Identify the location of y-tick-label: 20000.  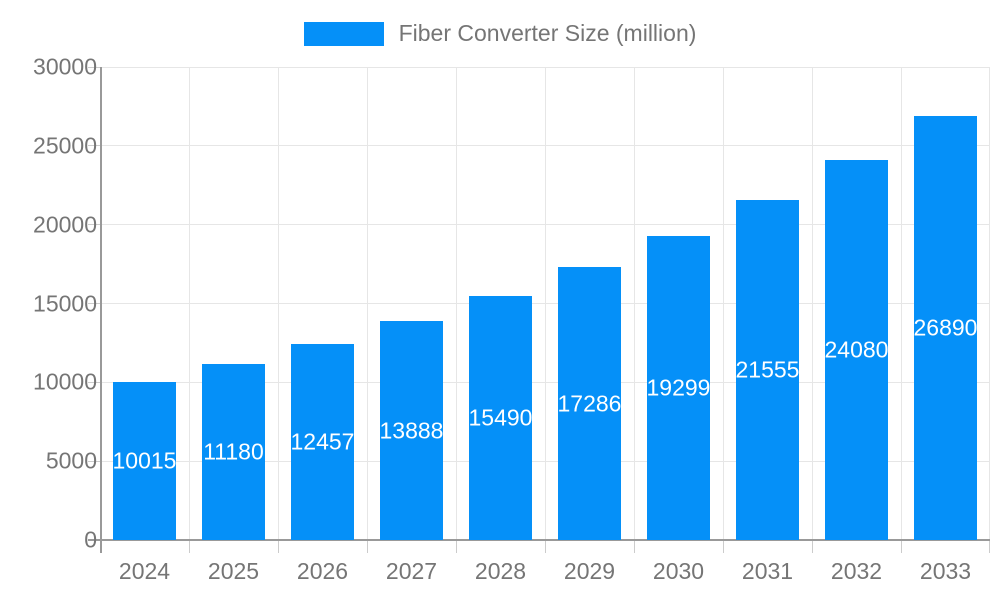
(65, 224).